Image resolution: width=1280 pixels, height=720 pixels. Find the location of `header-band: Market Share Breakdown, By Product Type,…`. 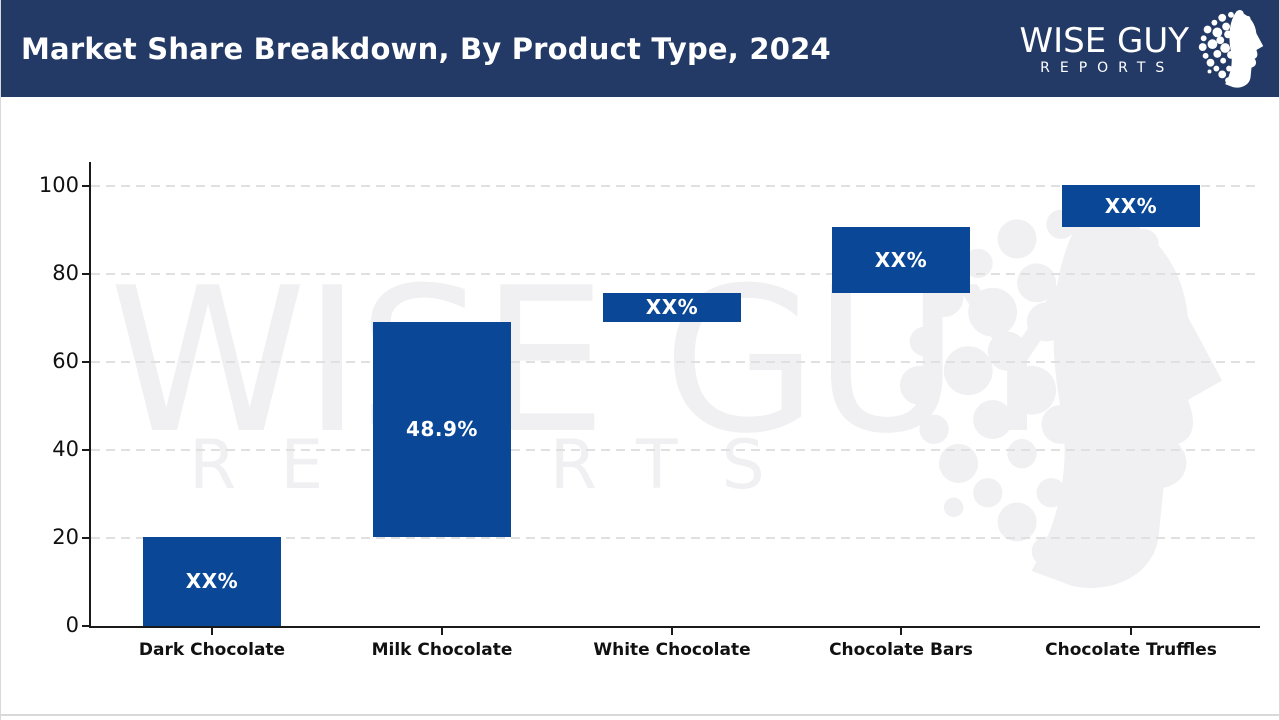

header-band: Market Share Breakdown, By Product Type,… is located at coordinates (640, 48).